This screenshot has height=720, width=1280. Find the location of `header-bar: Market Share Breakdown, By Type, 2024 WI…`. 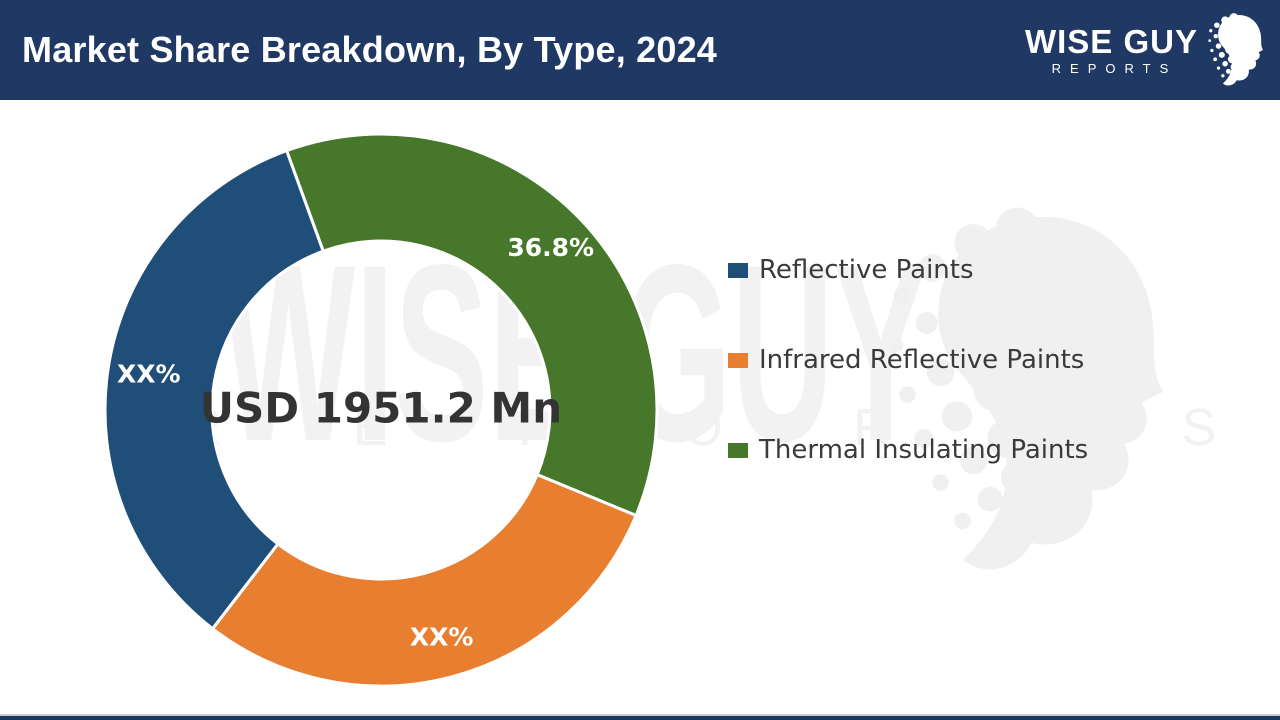

header-bar: Market Share Breakdown, By Type, 2024 WI… is located at coordinates (640, 50).